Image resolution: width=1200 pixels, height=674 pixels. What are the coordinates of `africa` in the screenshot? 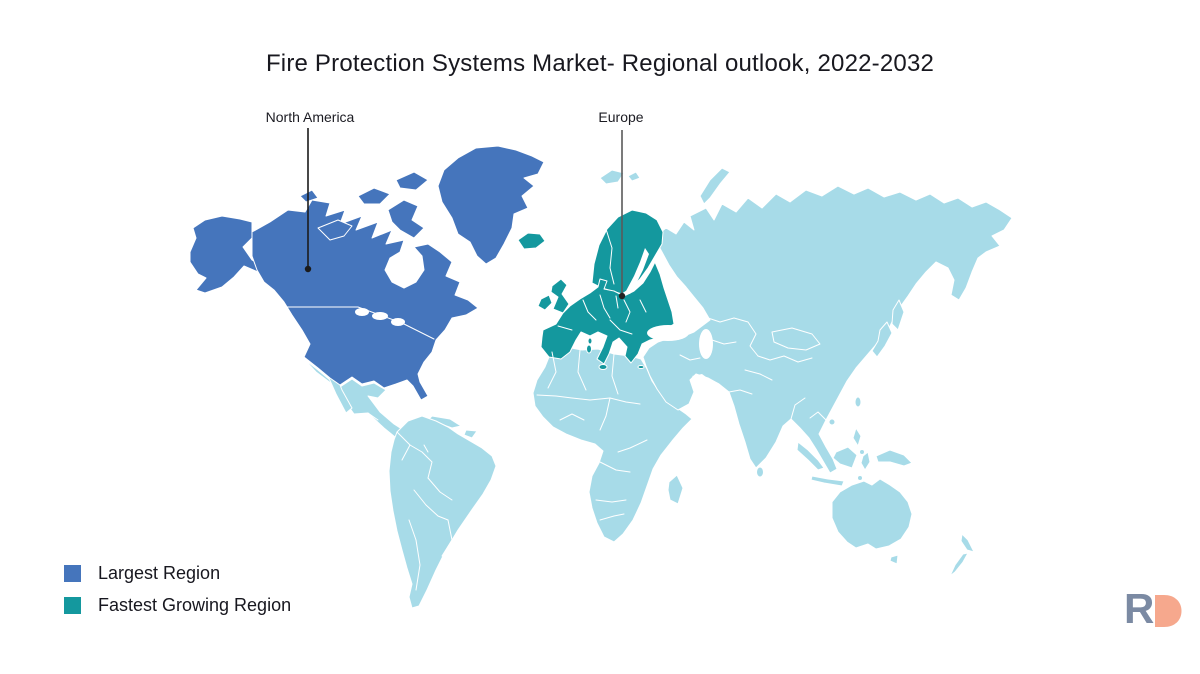 It's located at (612, 444).